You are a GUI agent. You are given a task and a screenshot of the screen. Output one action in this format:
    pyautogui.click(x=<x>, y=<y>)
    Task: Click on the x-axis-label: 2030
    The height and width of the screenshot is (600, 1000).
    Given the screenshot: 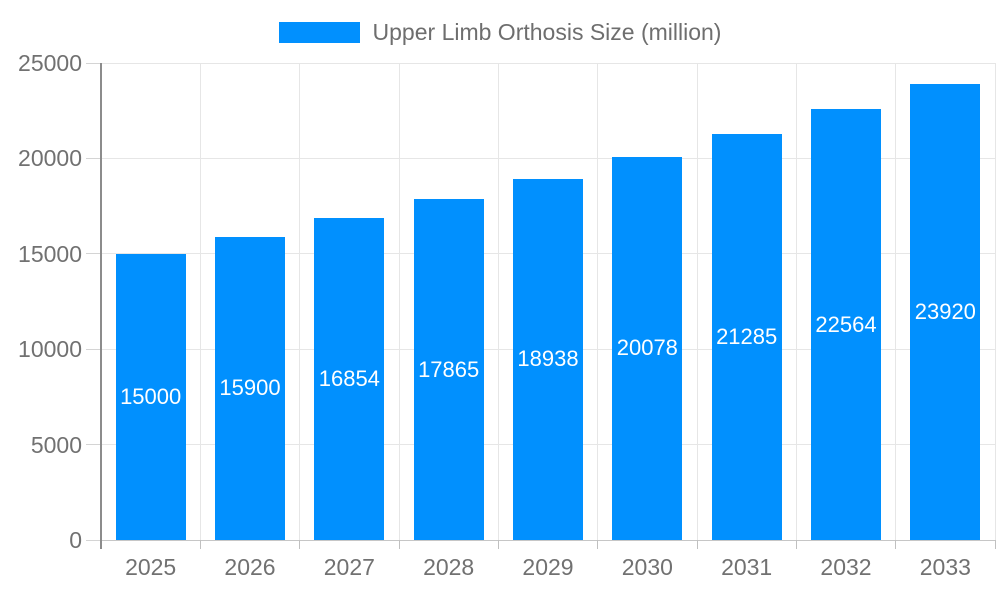 What is the action you would take?
    pyautogui.click(x=647, y=567)
    